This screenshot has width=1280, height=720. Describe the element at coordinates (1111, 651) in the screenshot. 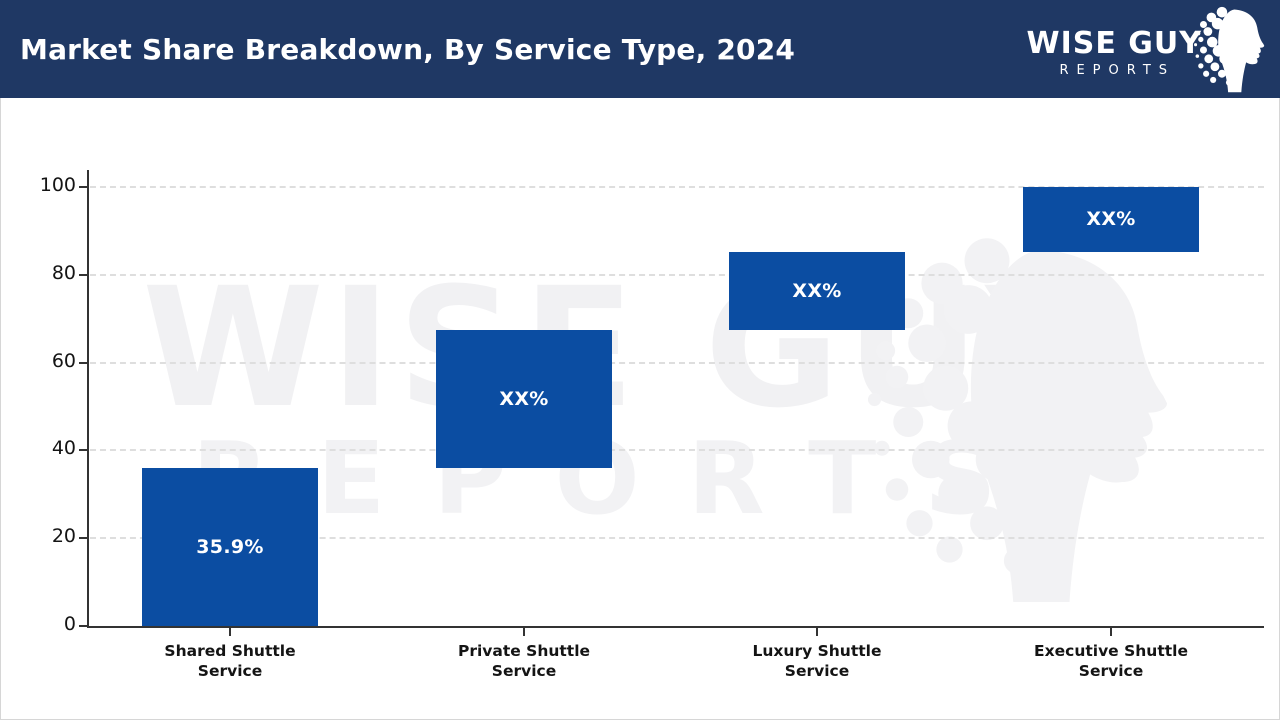

I see `x-label-line: Executive Shuttle` at that location.